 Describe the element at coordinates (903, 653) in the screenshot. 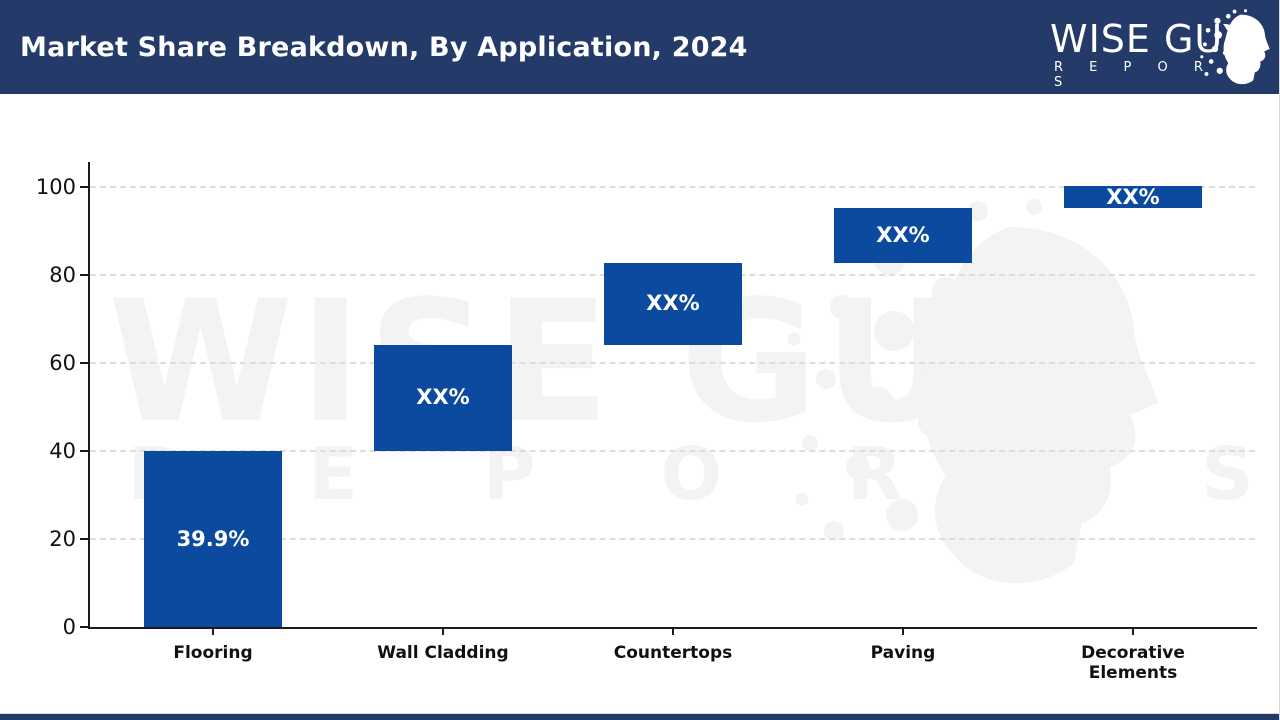

I see `x-tick-label: Paving` at that location.